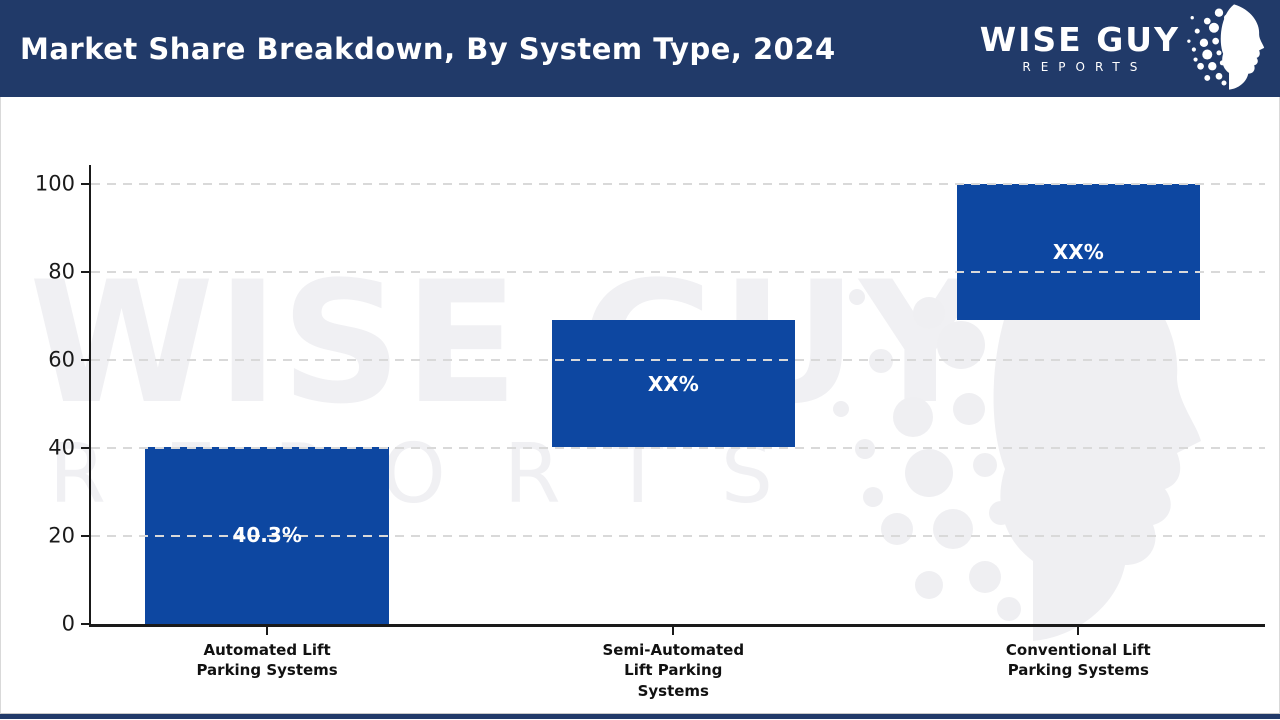 The width and height of the screenshot is (1280, 720). Describe the element at coordinates (1079, 39) in the screenshot. I see `logo-wordmark: WISE GUY` at that location.